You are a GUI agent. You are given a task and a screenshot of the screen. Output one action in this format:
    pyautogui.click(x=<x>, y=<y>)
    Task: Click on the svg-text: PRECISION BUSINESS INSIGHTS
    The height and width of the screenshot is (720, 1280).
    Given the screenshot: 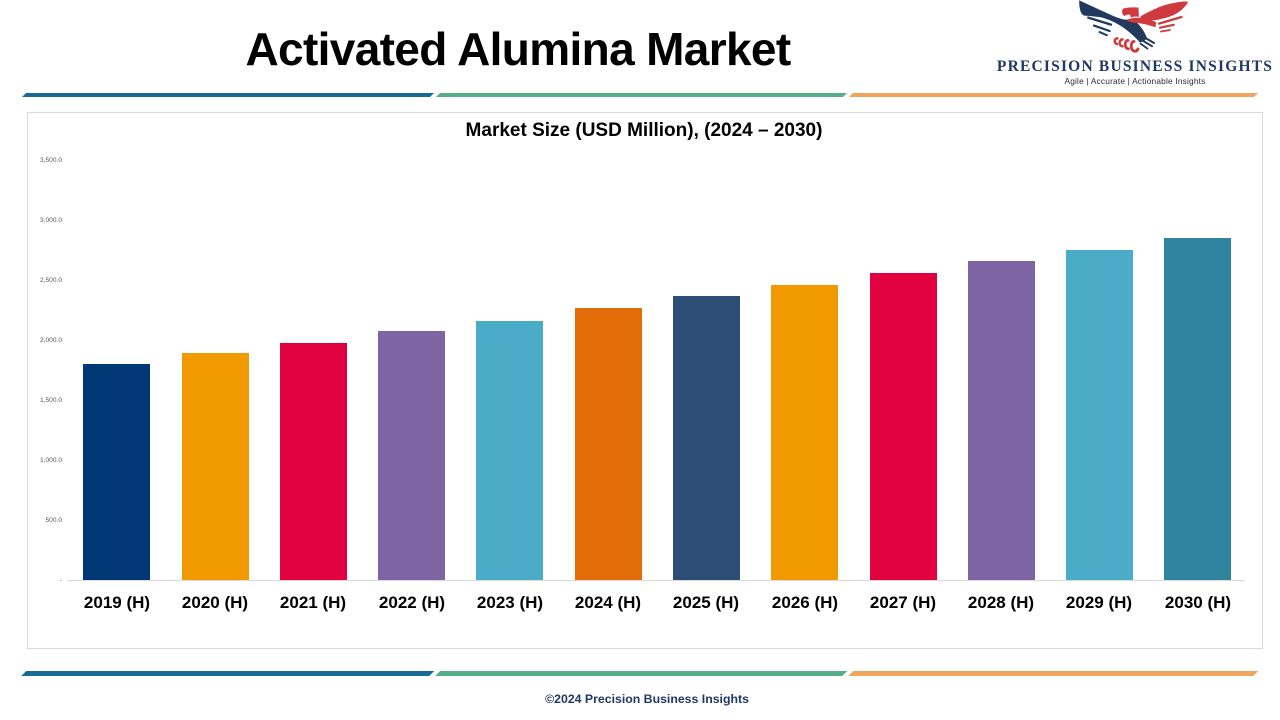 What is the action you would take?
    pyautogui.click(x=1135, y=66)
    